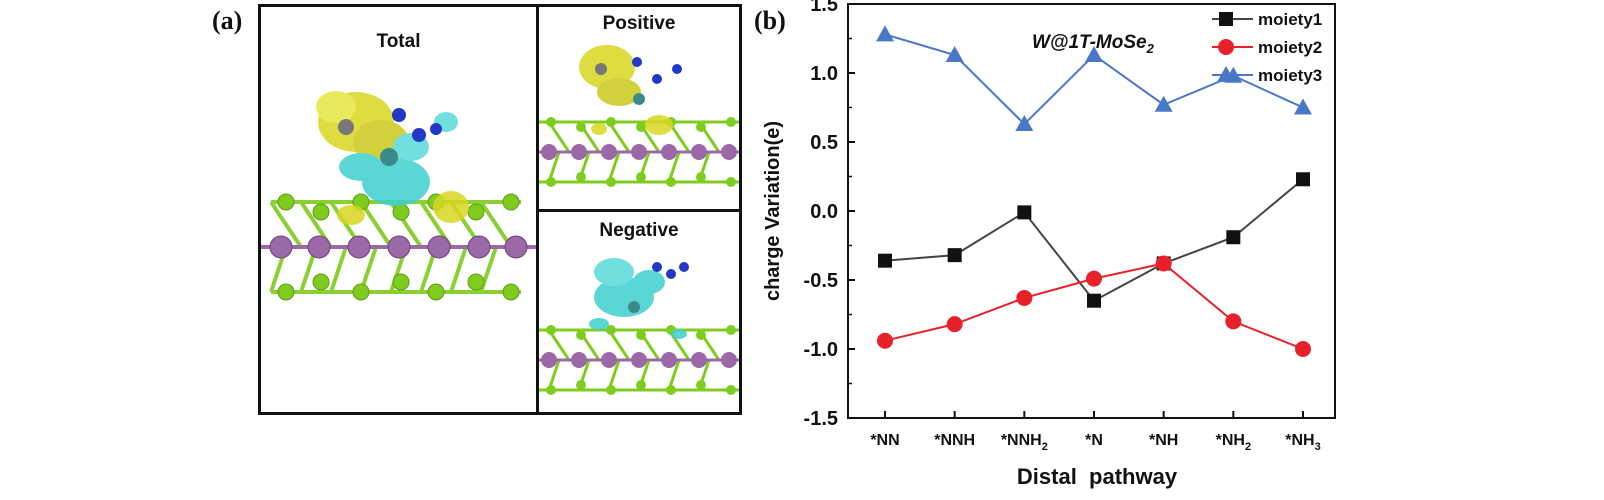  I want to click on moiety1-series, so click(1094, 240).